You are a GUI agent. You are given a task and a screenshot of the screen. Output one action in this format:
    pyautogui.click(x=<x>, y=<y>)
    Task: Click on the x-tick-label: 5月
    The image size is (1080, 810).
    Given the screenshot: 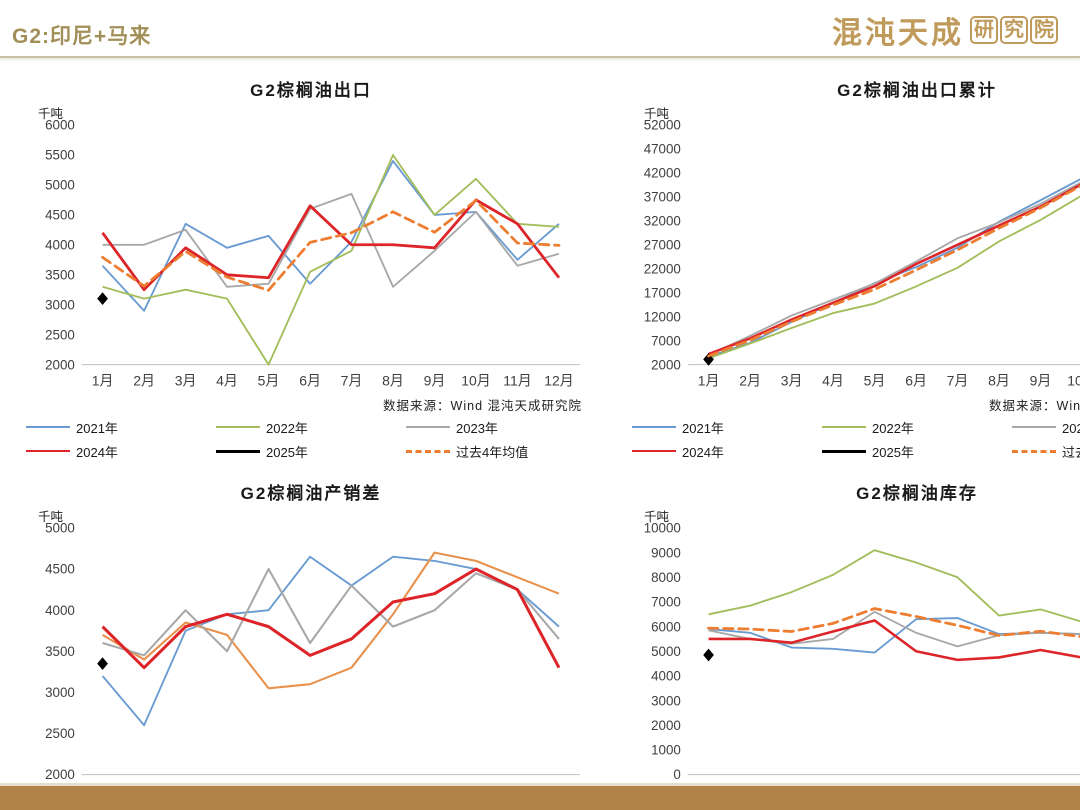 What is the action you would take?
    pyautogui.click(x=875, y=381)
    